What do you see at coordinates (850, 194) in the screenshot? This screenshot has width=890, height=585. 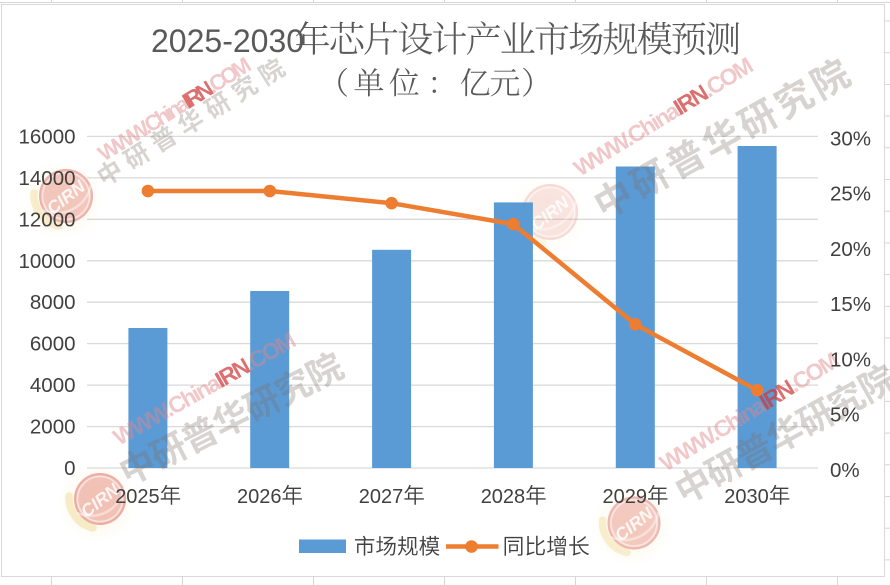 I see `svg-text: 25%` at bounding box center [850, 194].